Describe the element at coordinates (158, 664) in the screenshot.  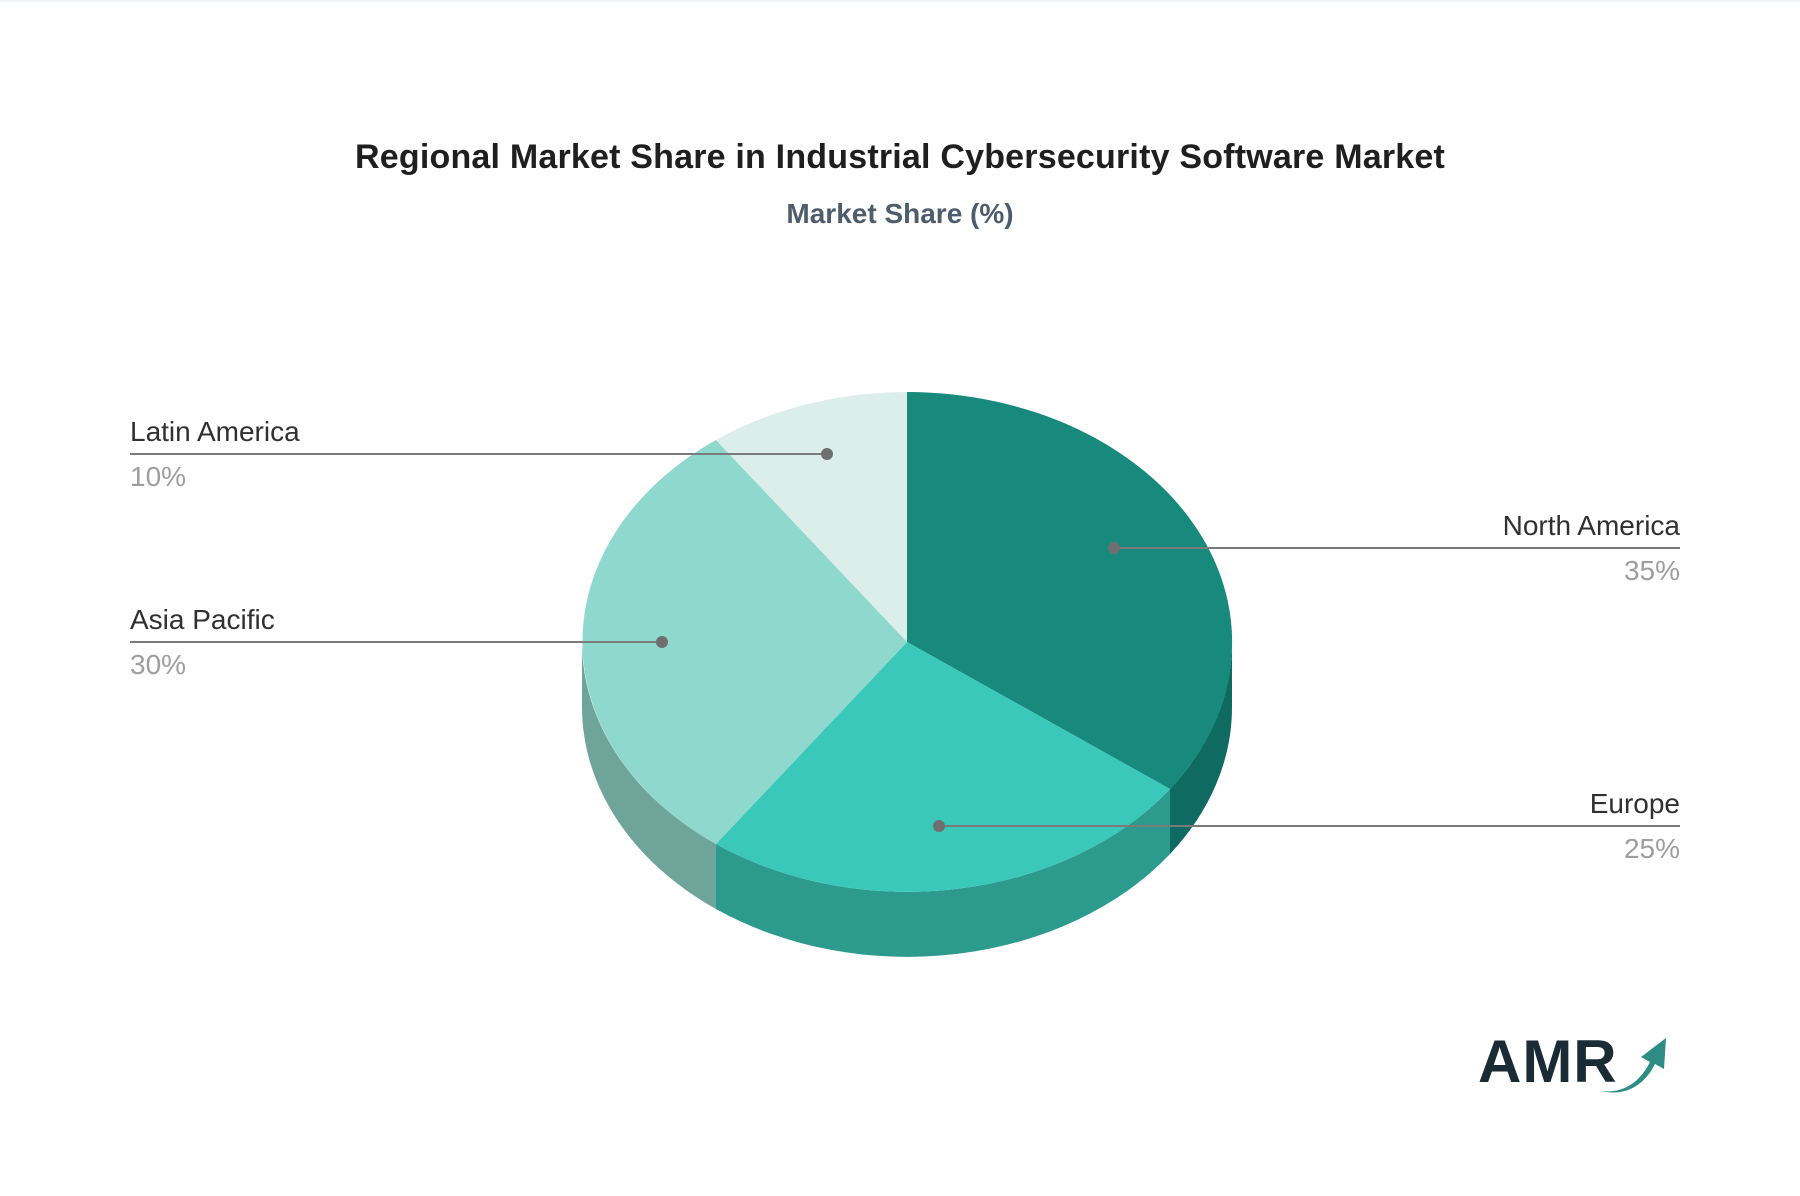
I see `slice-value-label: 30%` at that location.